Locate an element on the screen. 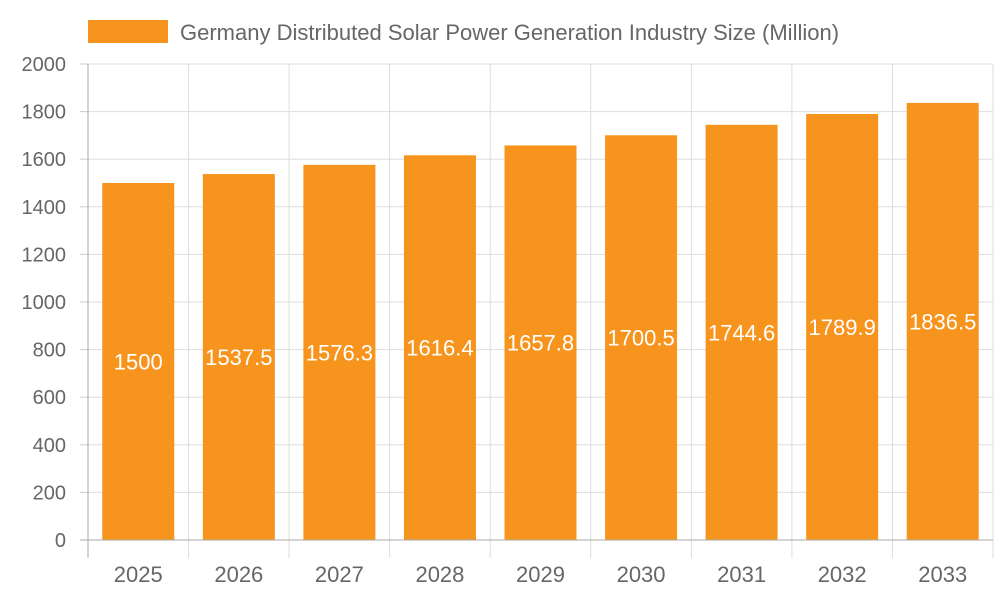 This screenshot has width=1000, height=605. y-tick-label: 2000 is located at coordinates (44, 65).